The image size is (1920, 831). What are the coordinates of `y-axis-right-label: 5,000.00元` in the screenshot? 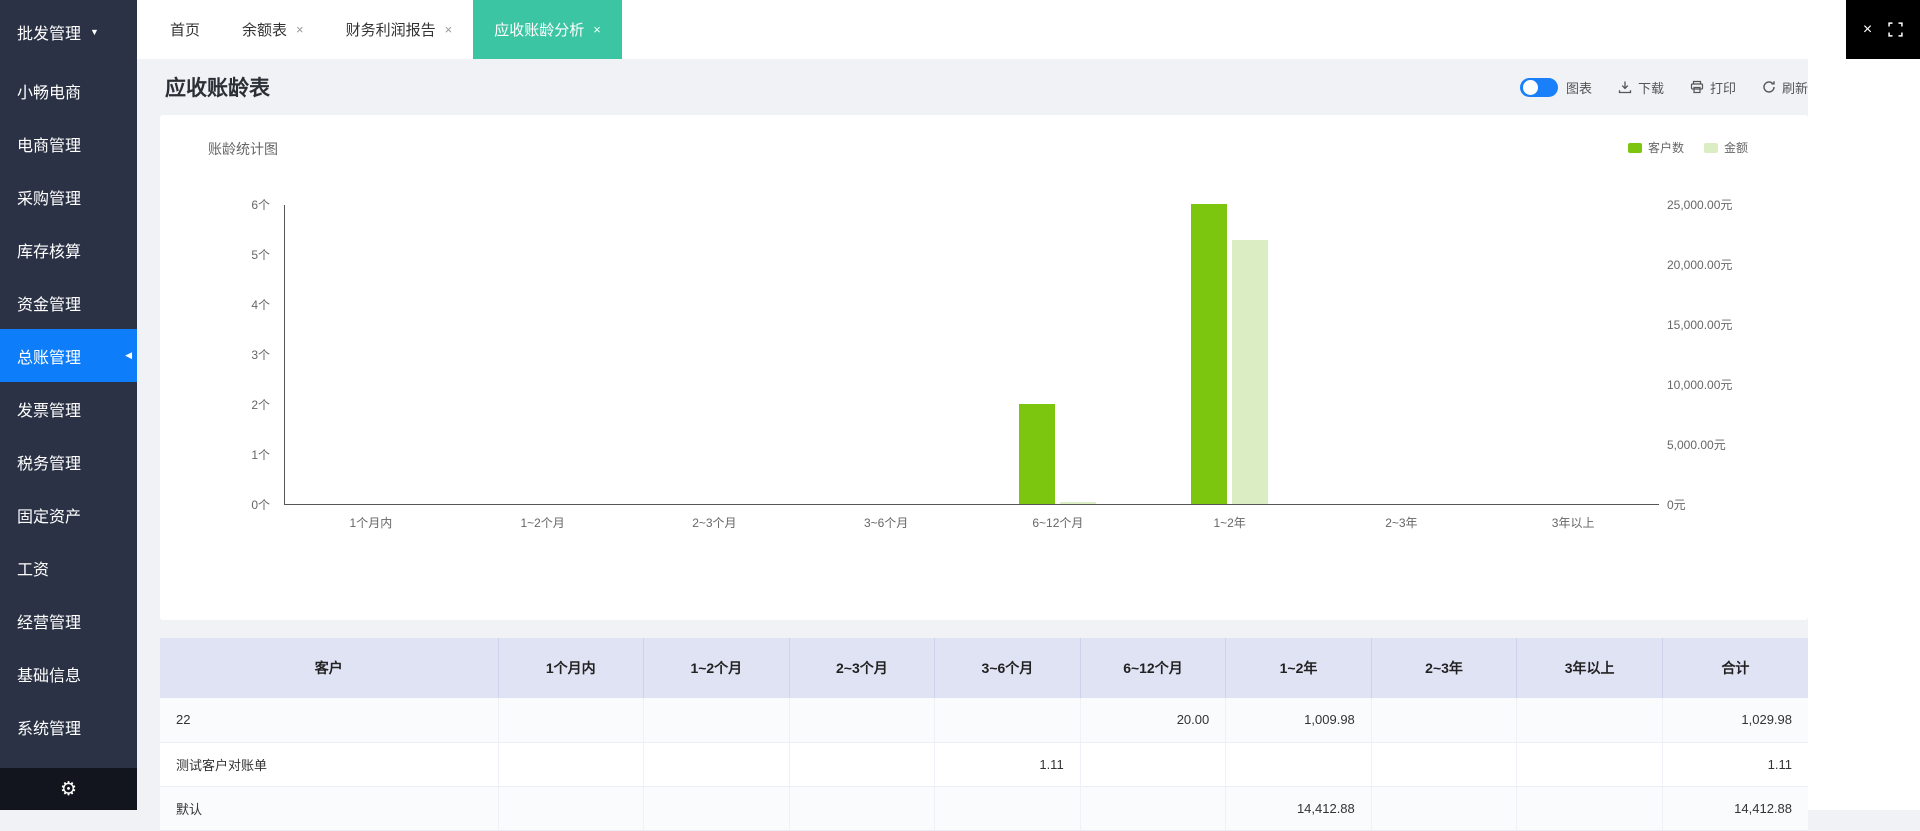 It's located at (1696, 445).